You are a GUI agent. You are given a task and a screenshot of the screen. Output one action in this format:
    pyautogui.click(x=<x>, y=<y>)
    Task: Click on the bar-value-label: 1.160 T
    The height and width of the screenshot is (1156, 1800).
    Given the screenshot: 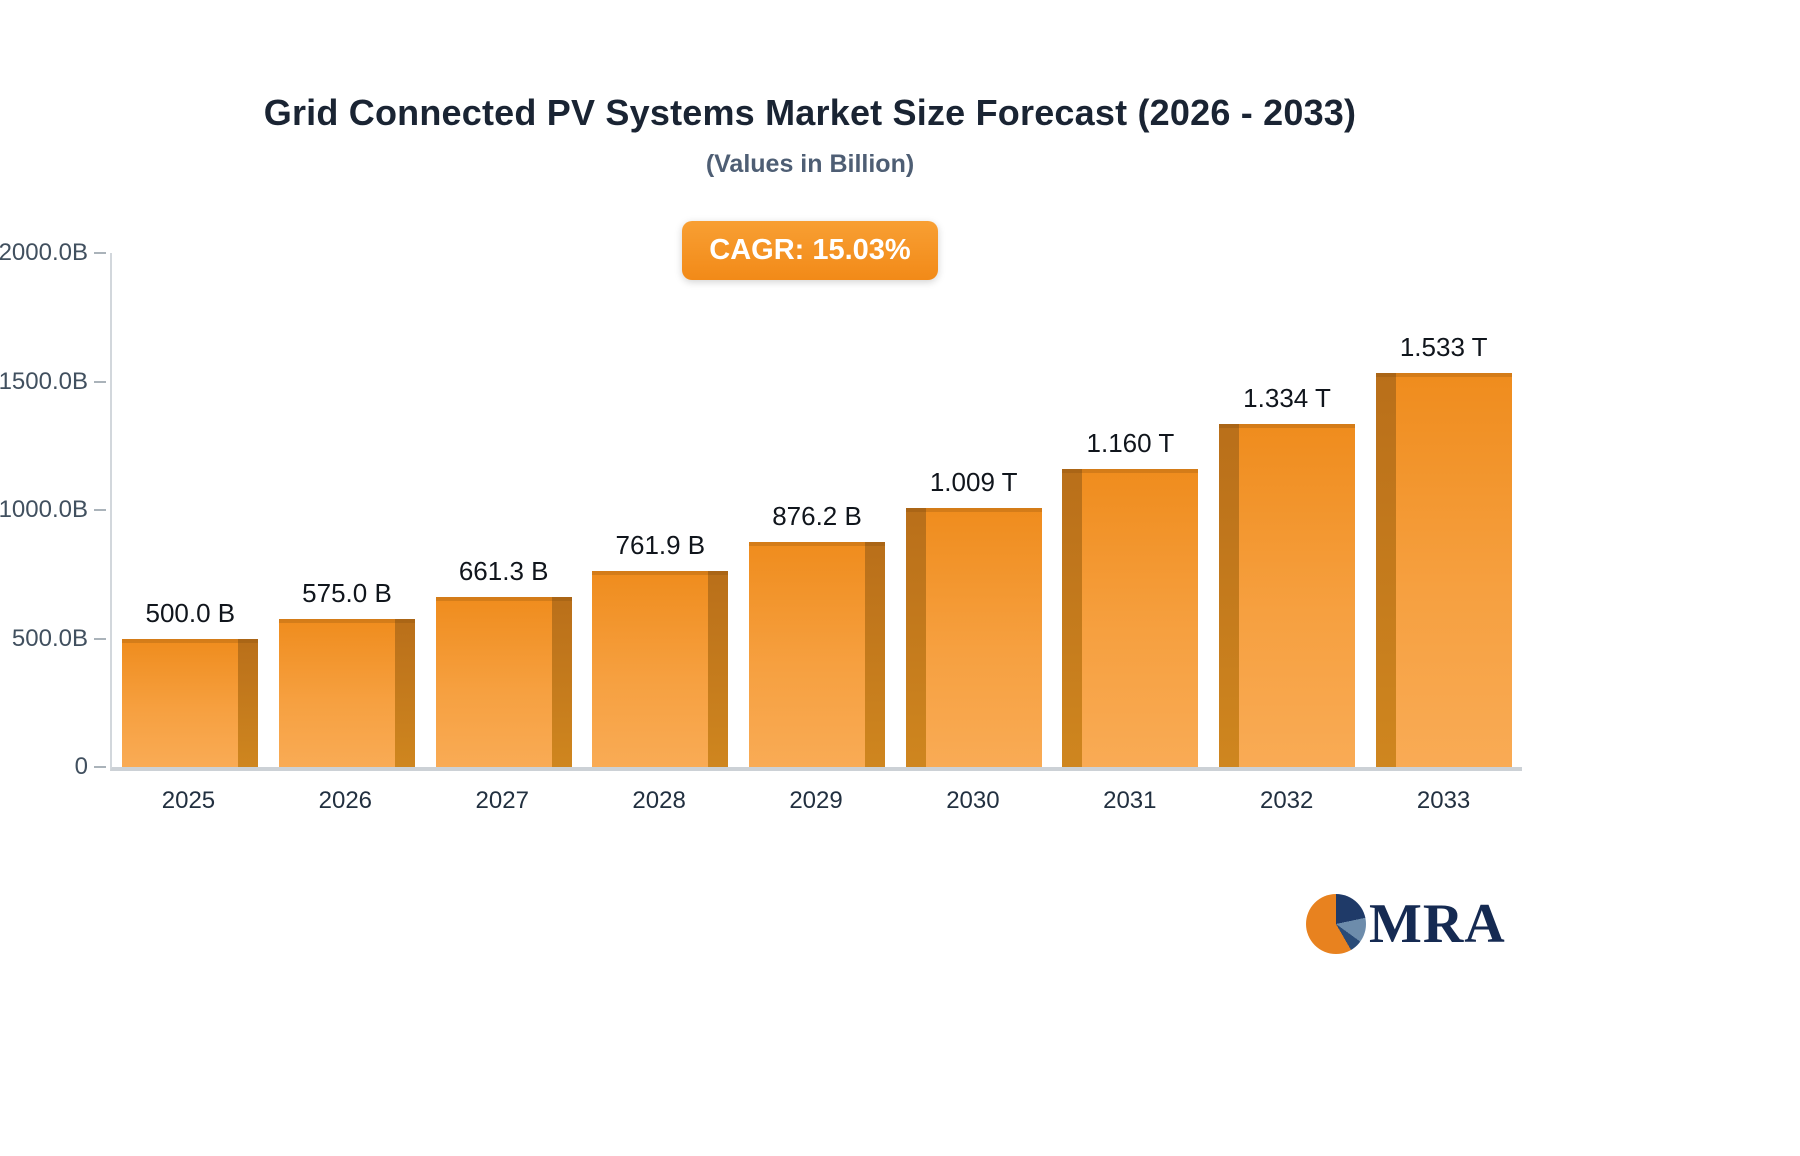 What is the action you would take?
    pyautogui.click(x=1130, y=442)
    